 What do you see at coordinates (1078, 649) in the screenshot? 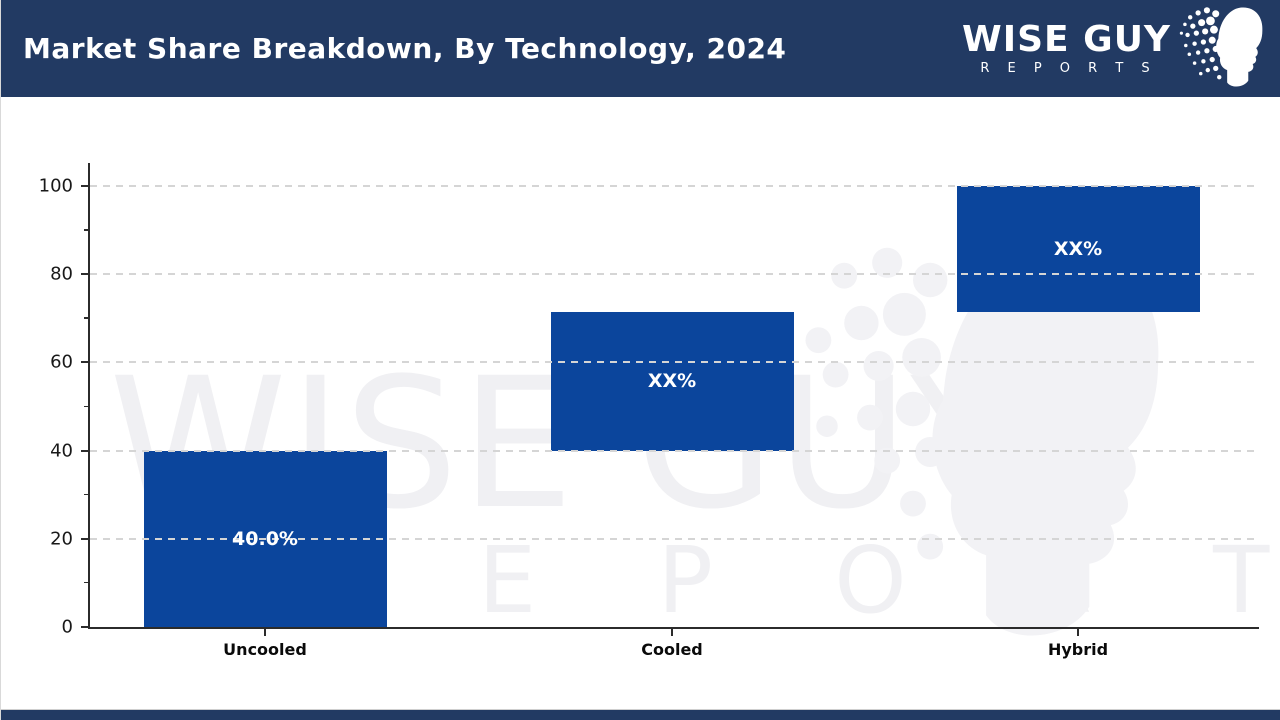
I see `x-category-label: Hybrid` at bounding box center [1078, 649].